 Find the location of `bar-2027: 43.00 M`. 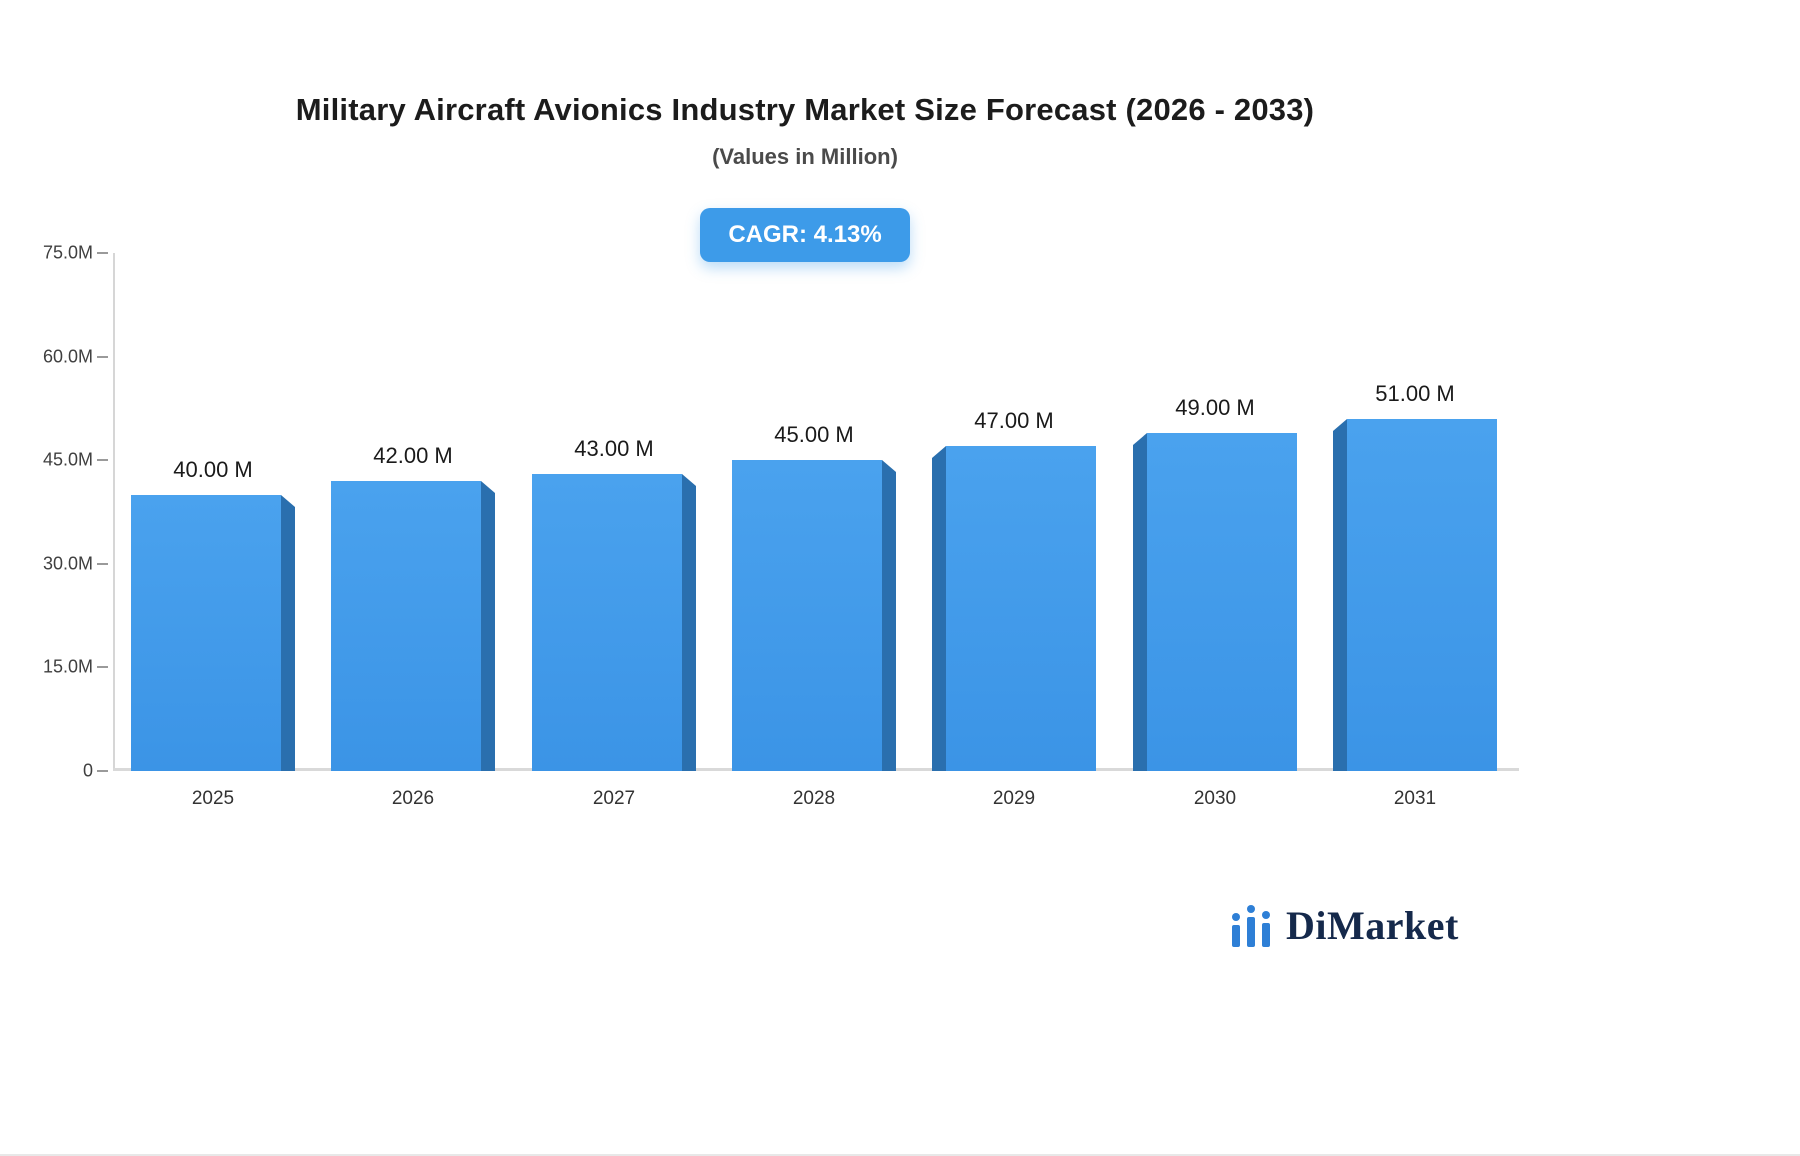

bar-2027: 43.00 M is located at coordinates (614, 603).